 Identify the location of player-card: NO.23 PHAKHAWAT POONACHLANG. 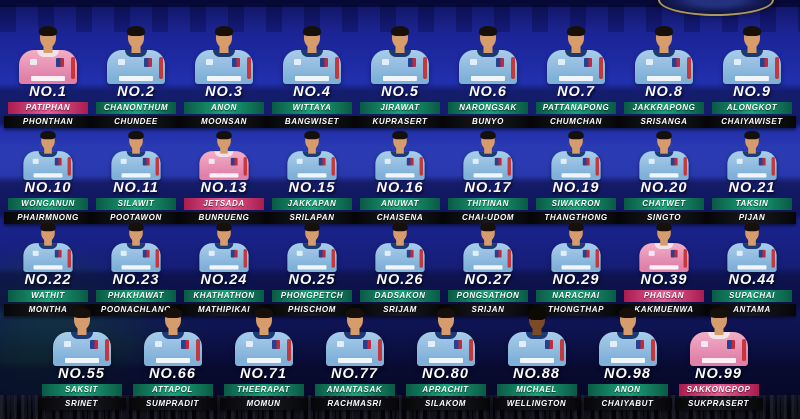
(136, 265).